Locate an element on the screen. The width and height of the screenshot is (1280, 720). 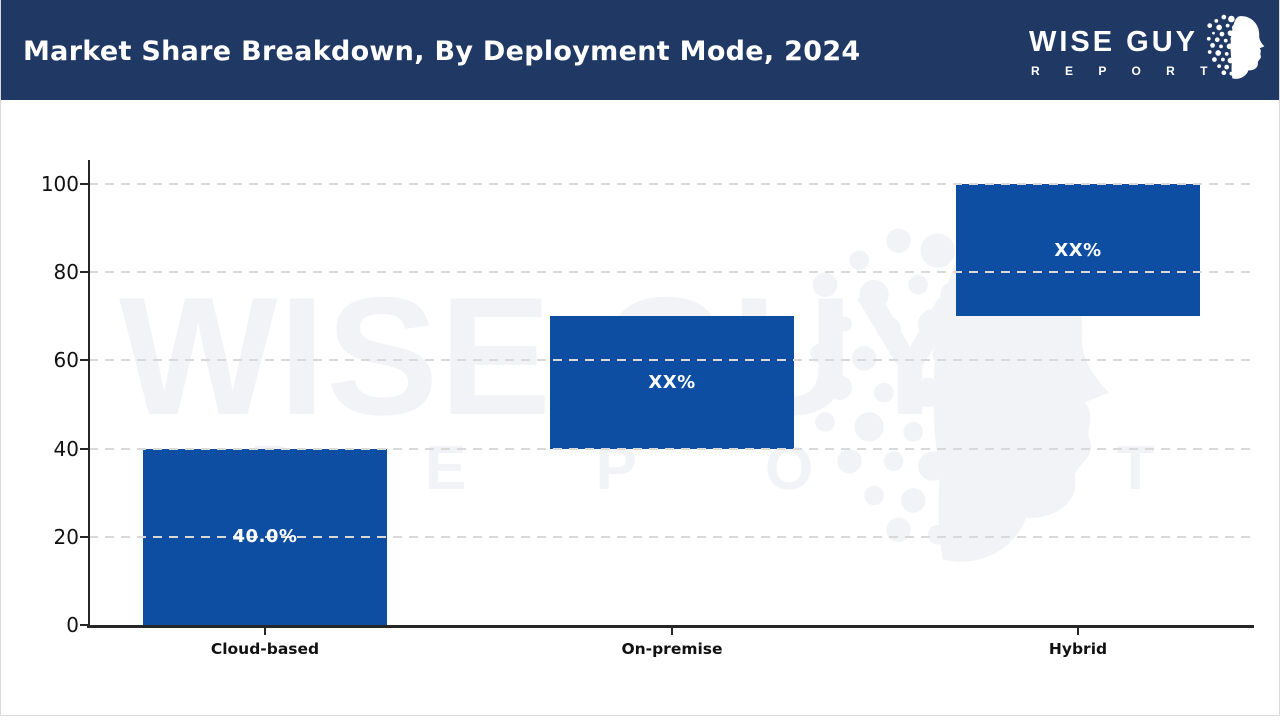
y-axis-line is located at coordinates (89, 393).